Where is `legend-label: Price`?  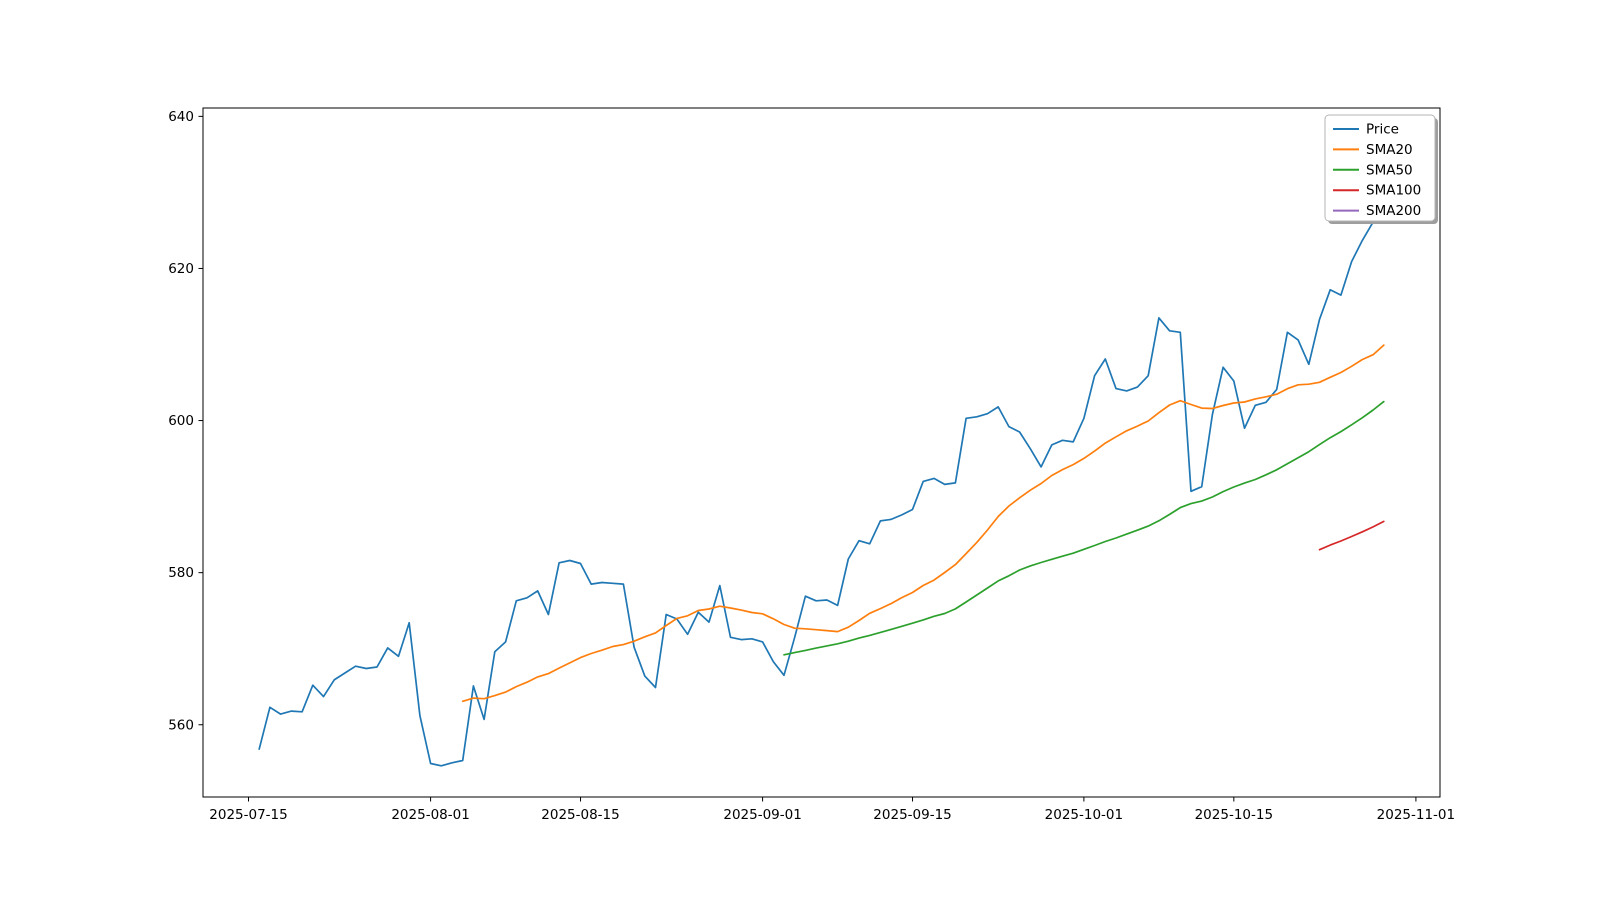
legend-label: Price is located at coordinates (1382, 130).